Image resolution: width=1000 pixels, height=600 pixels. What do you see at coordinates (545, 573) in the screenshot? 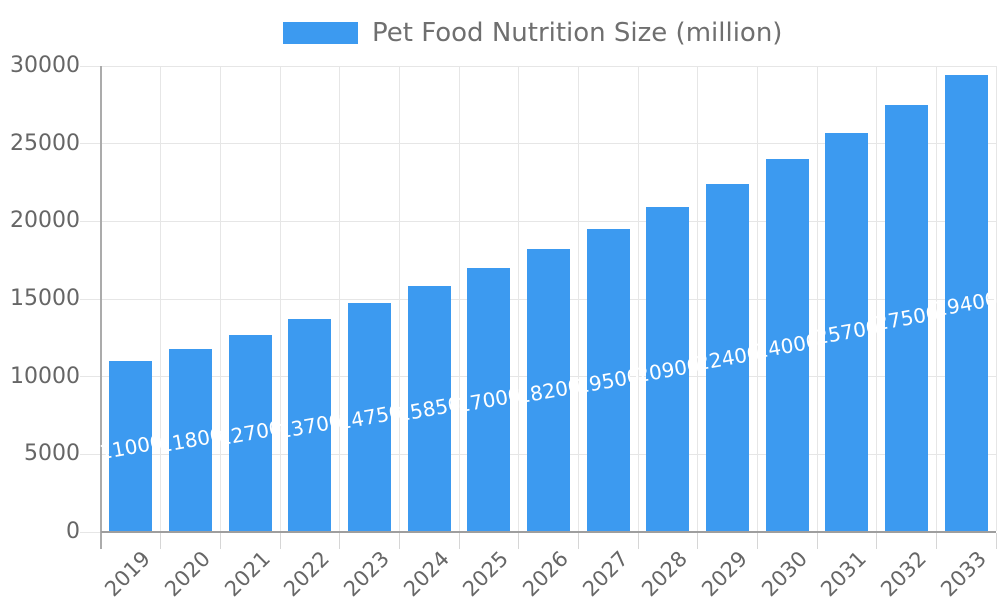
I see `x-tick-label: 2026` at bounding box center [545, 573].